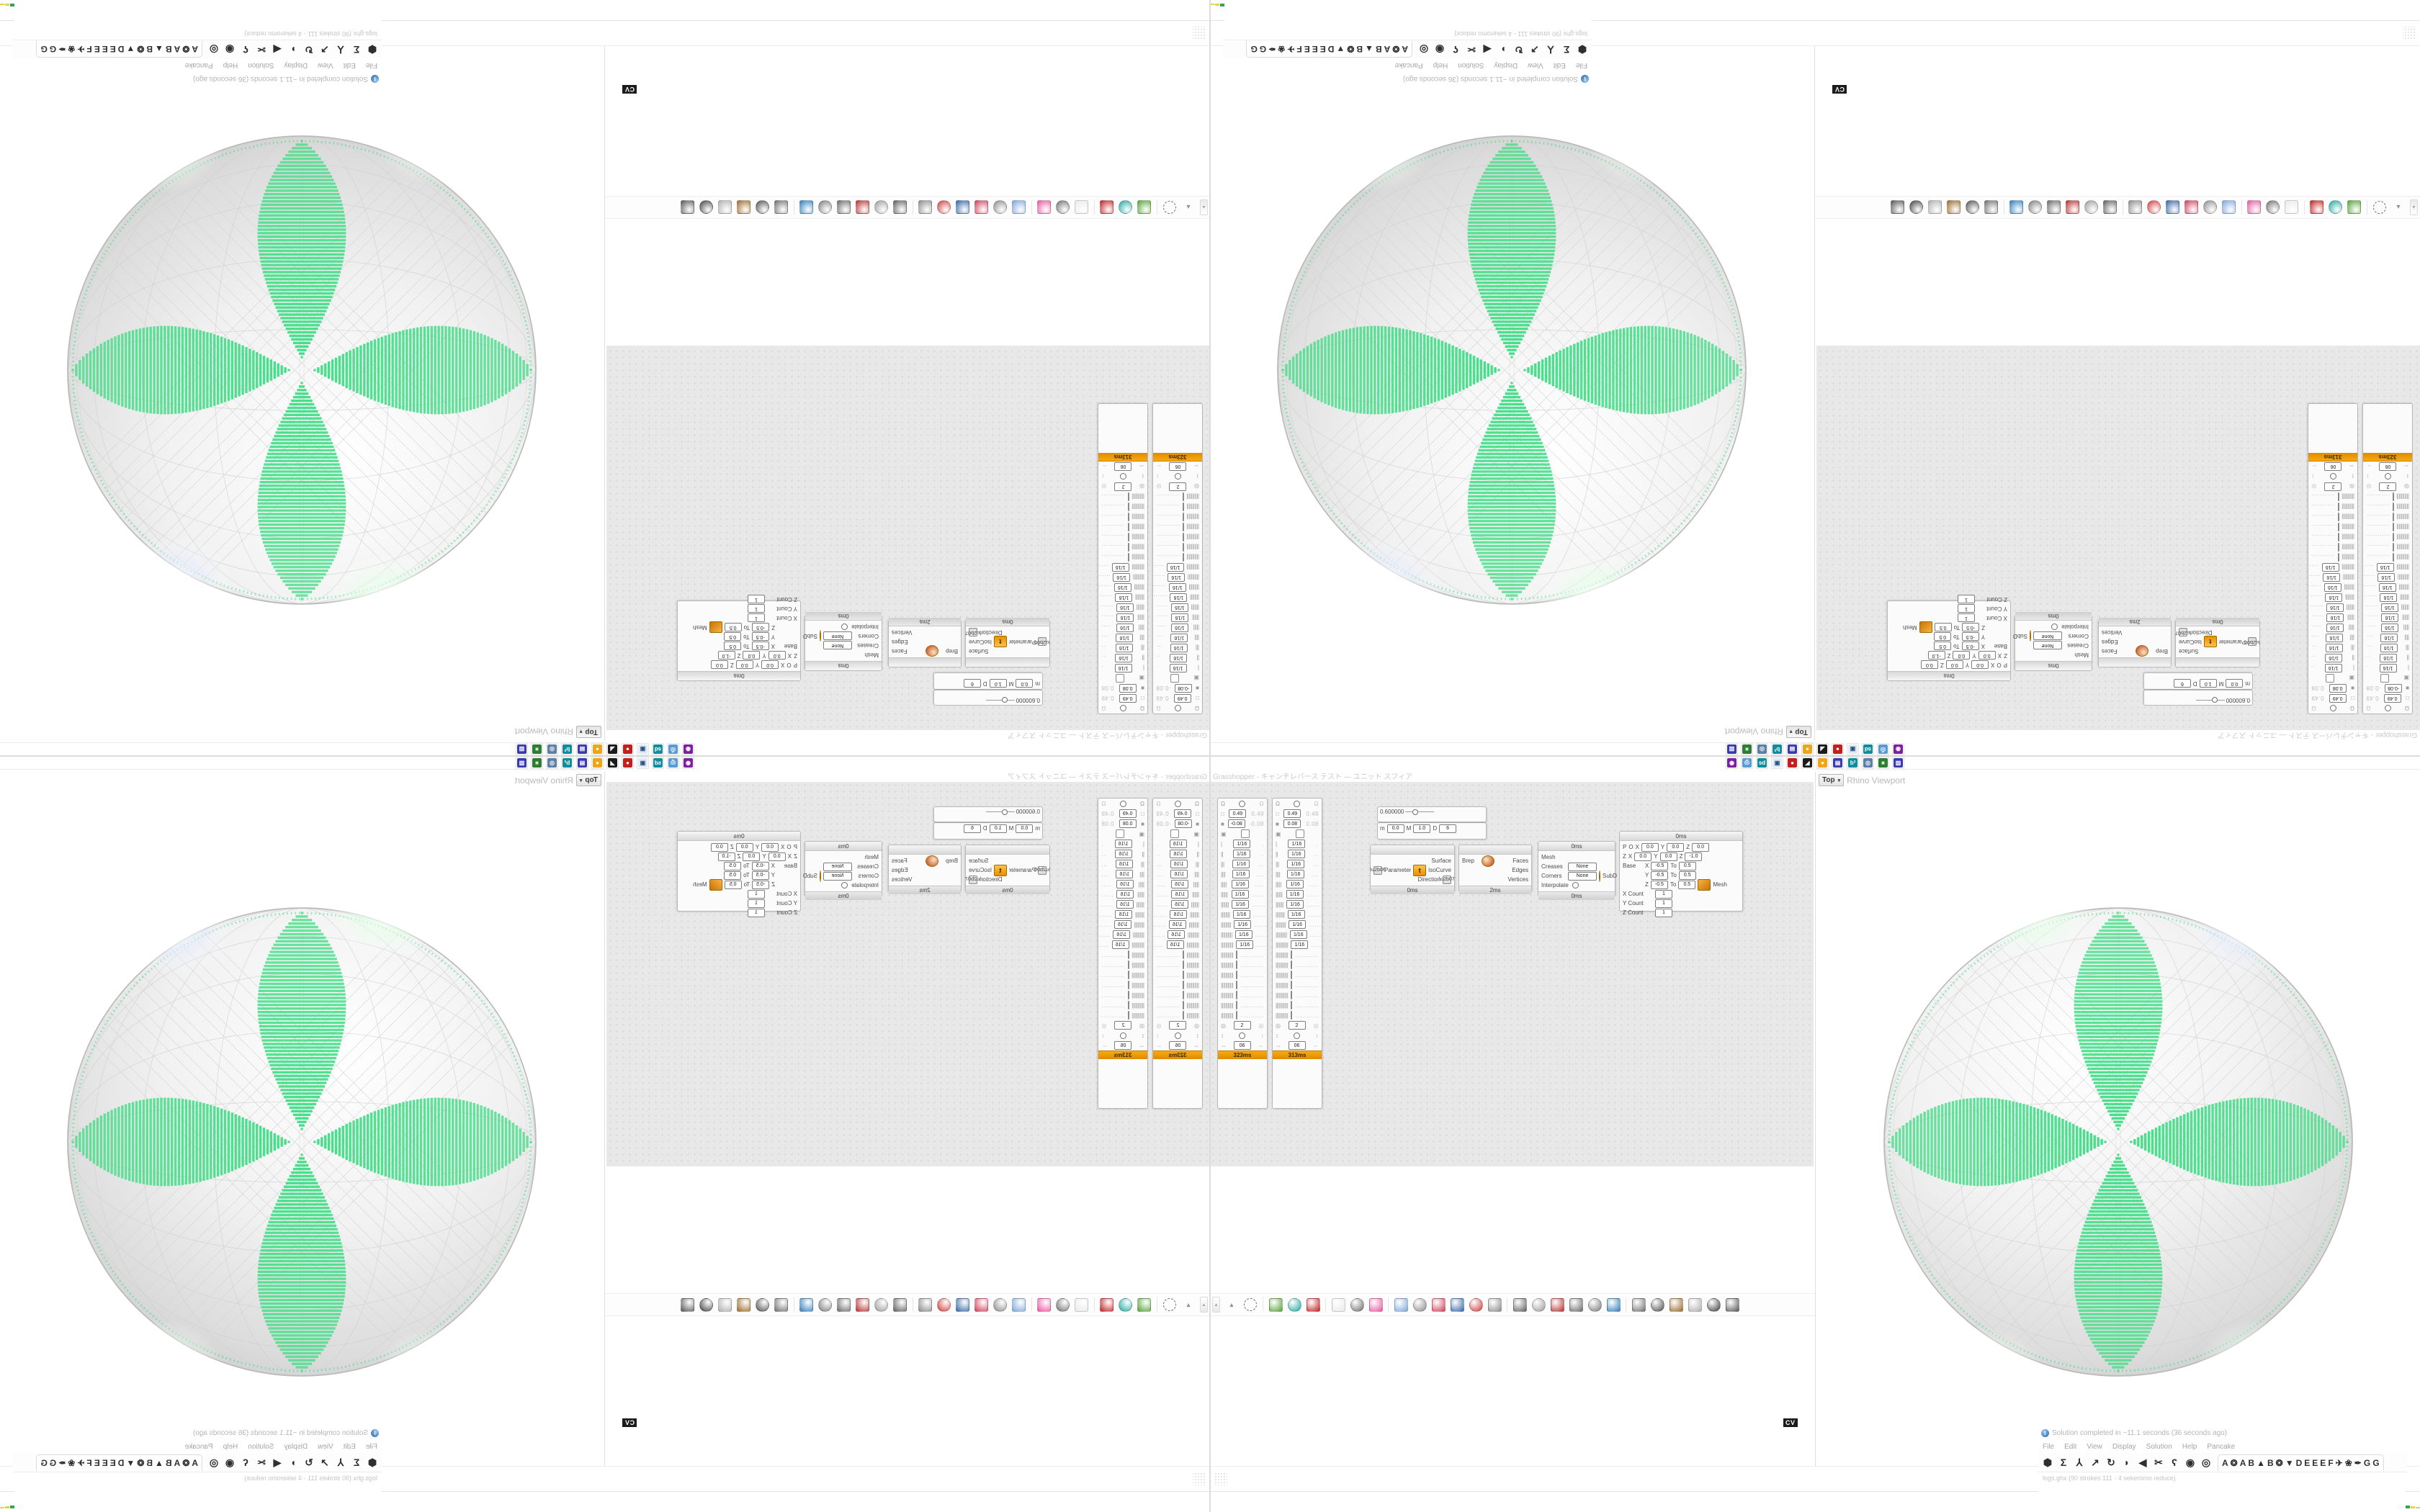 The width and height of the screenshot is (2420, 1512). What do you see at coordinates (230, 50) in the screenshot?
I see `display-eye-icon: ◉` at bounding box center [230, 50].